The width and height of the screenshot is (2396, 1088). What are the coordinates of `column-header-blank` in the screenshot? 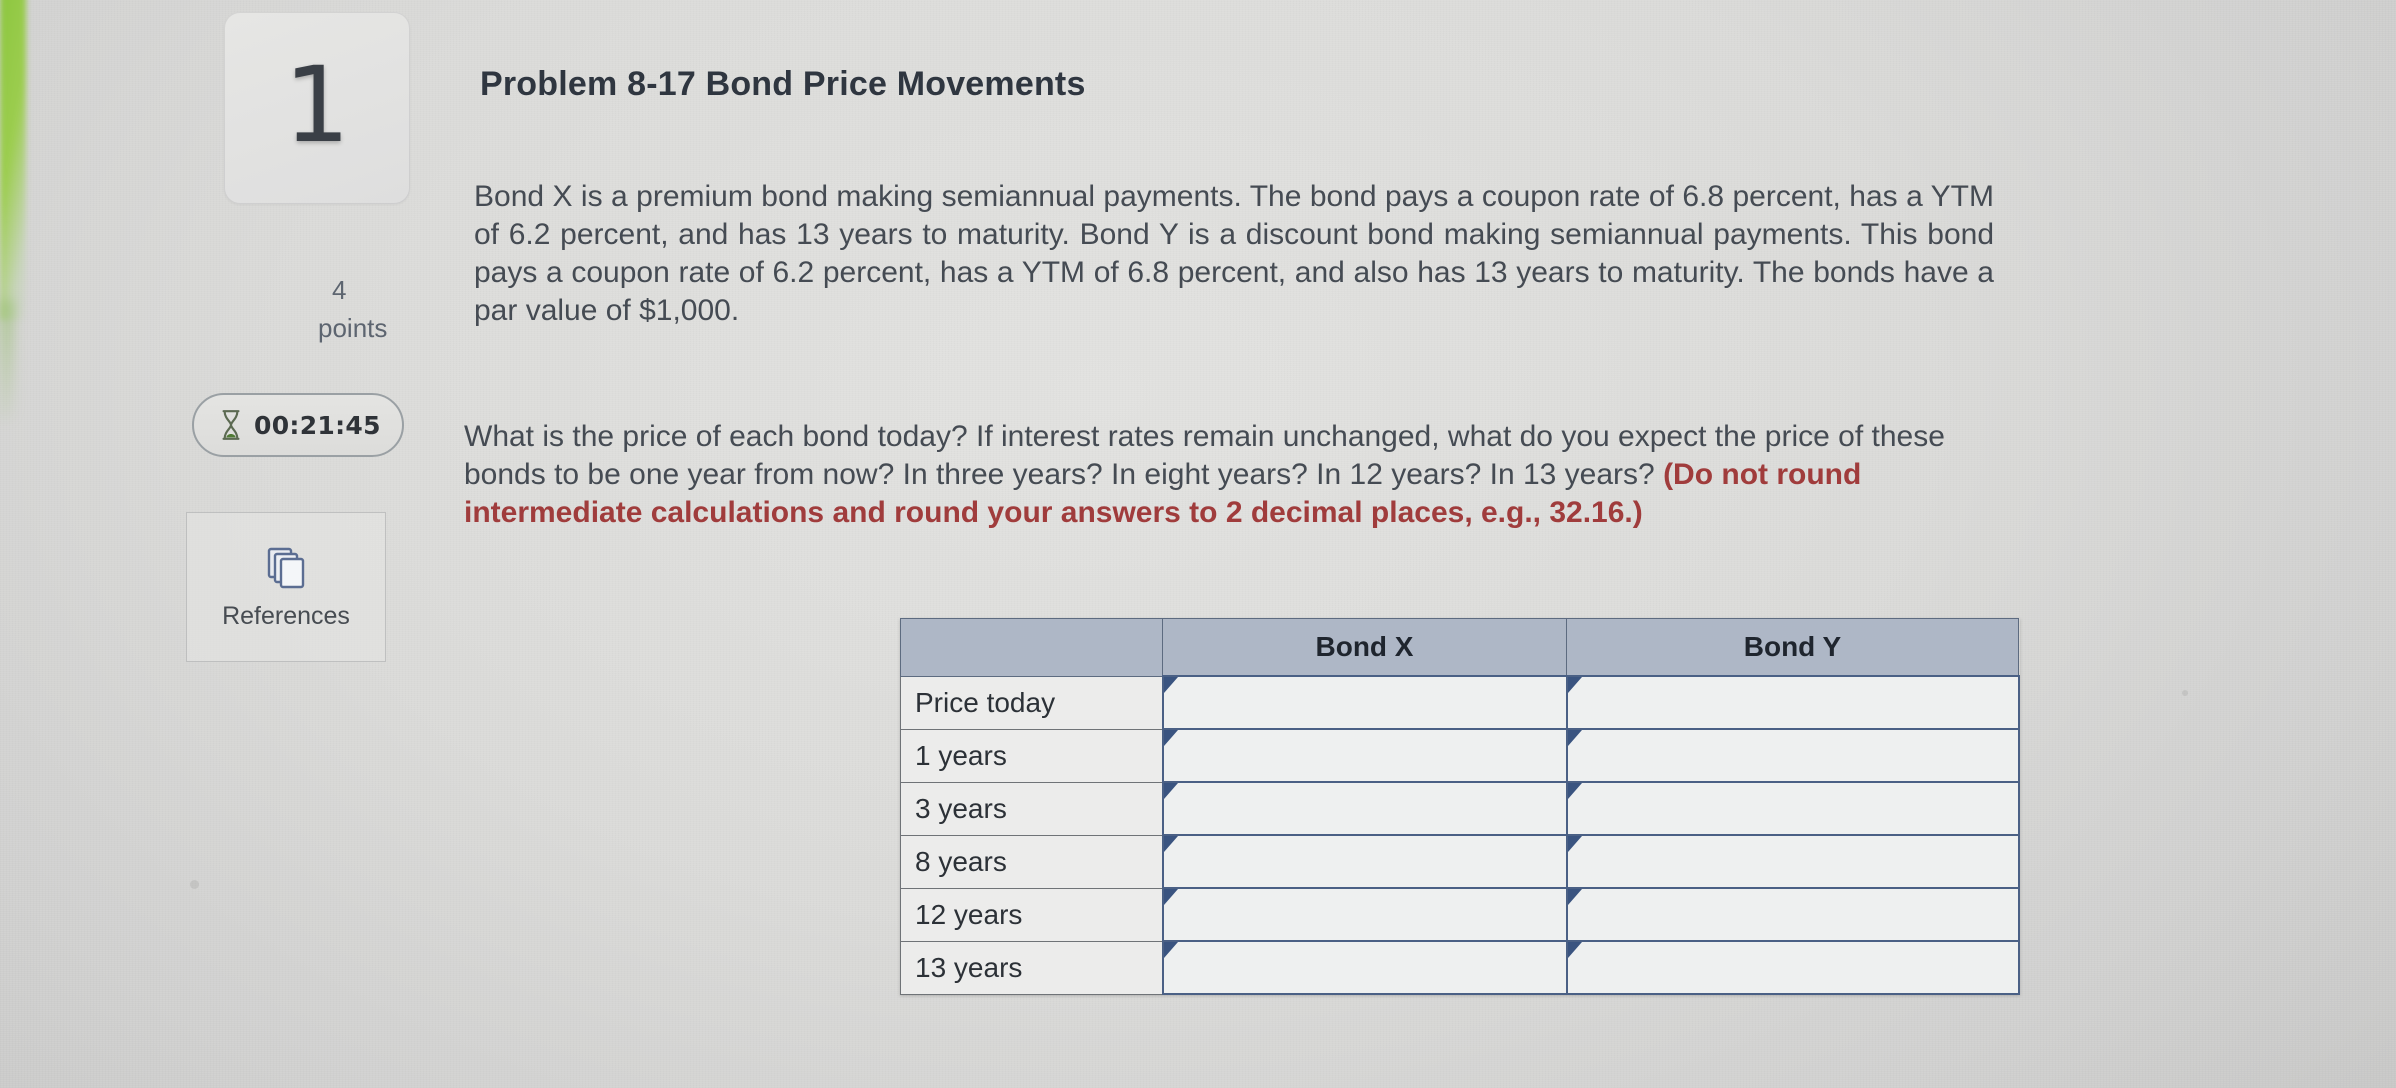 It's located at (1031, 647).